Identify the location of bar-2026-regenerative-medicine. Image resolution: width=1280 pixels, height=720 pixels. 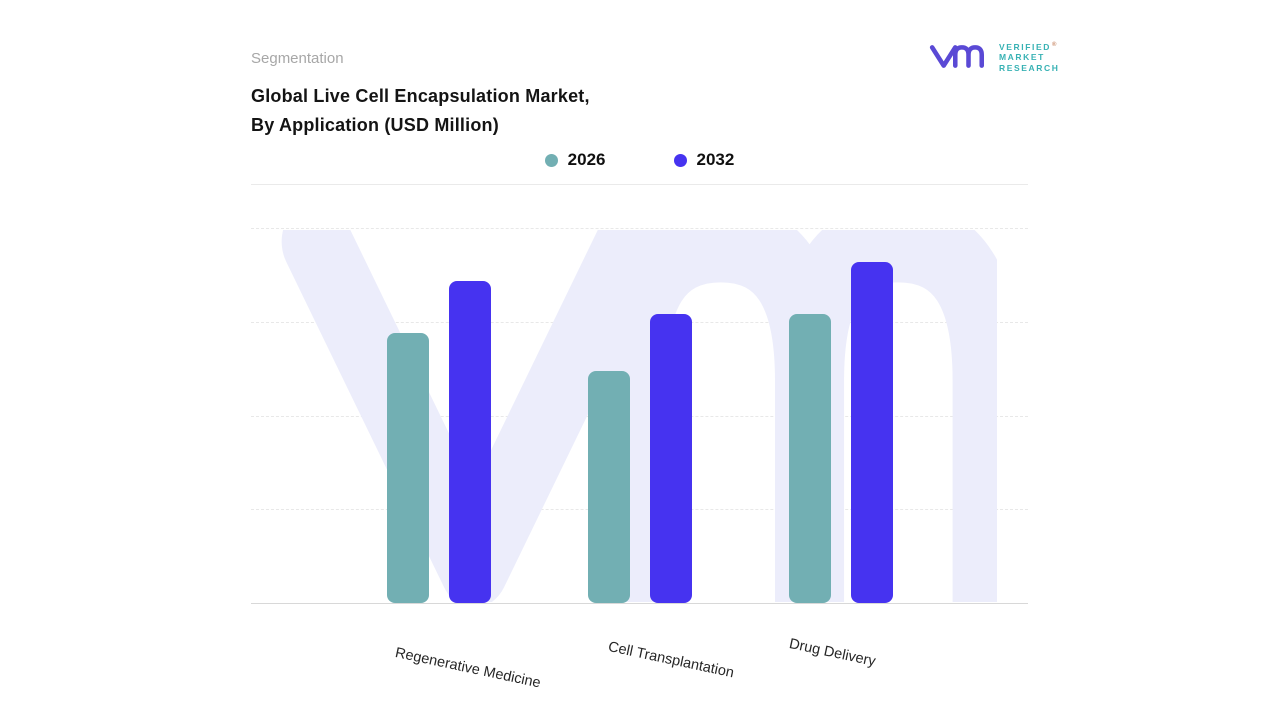
(408, 468).